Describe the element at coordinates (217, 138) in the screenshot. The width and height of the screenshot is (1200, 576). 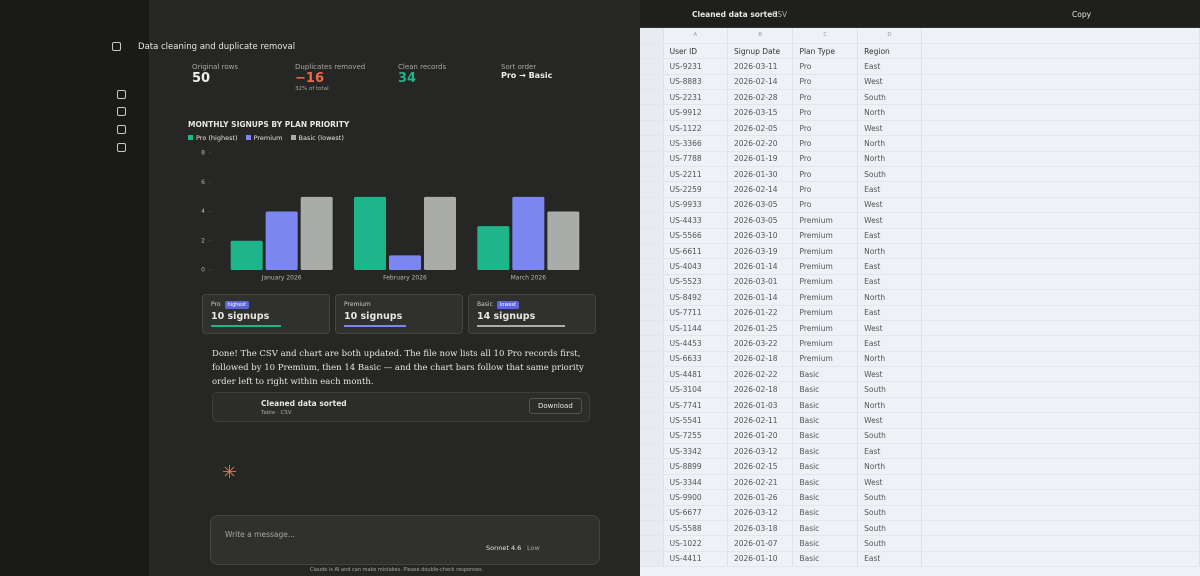
I see `legend-label: Pro (highest)` at that location.